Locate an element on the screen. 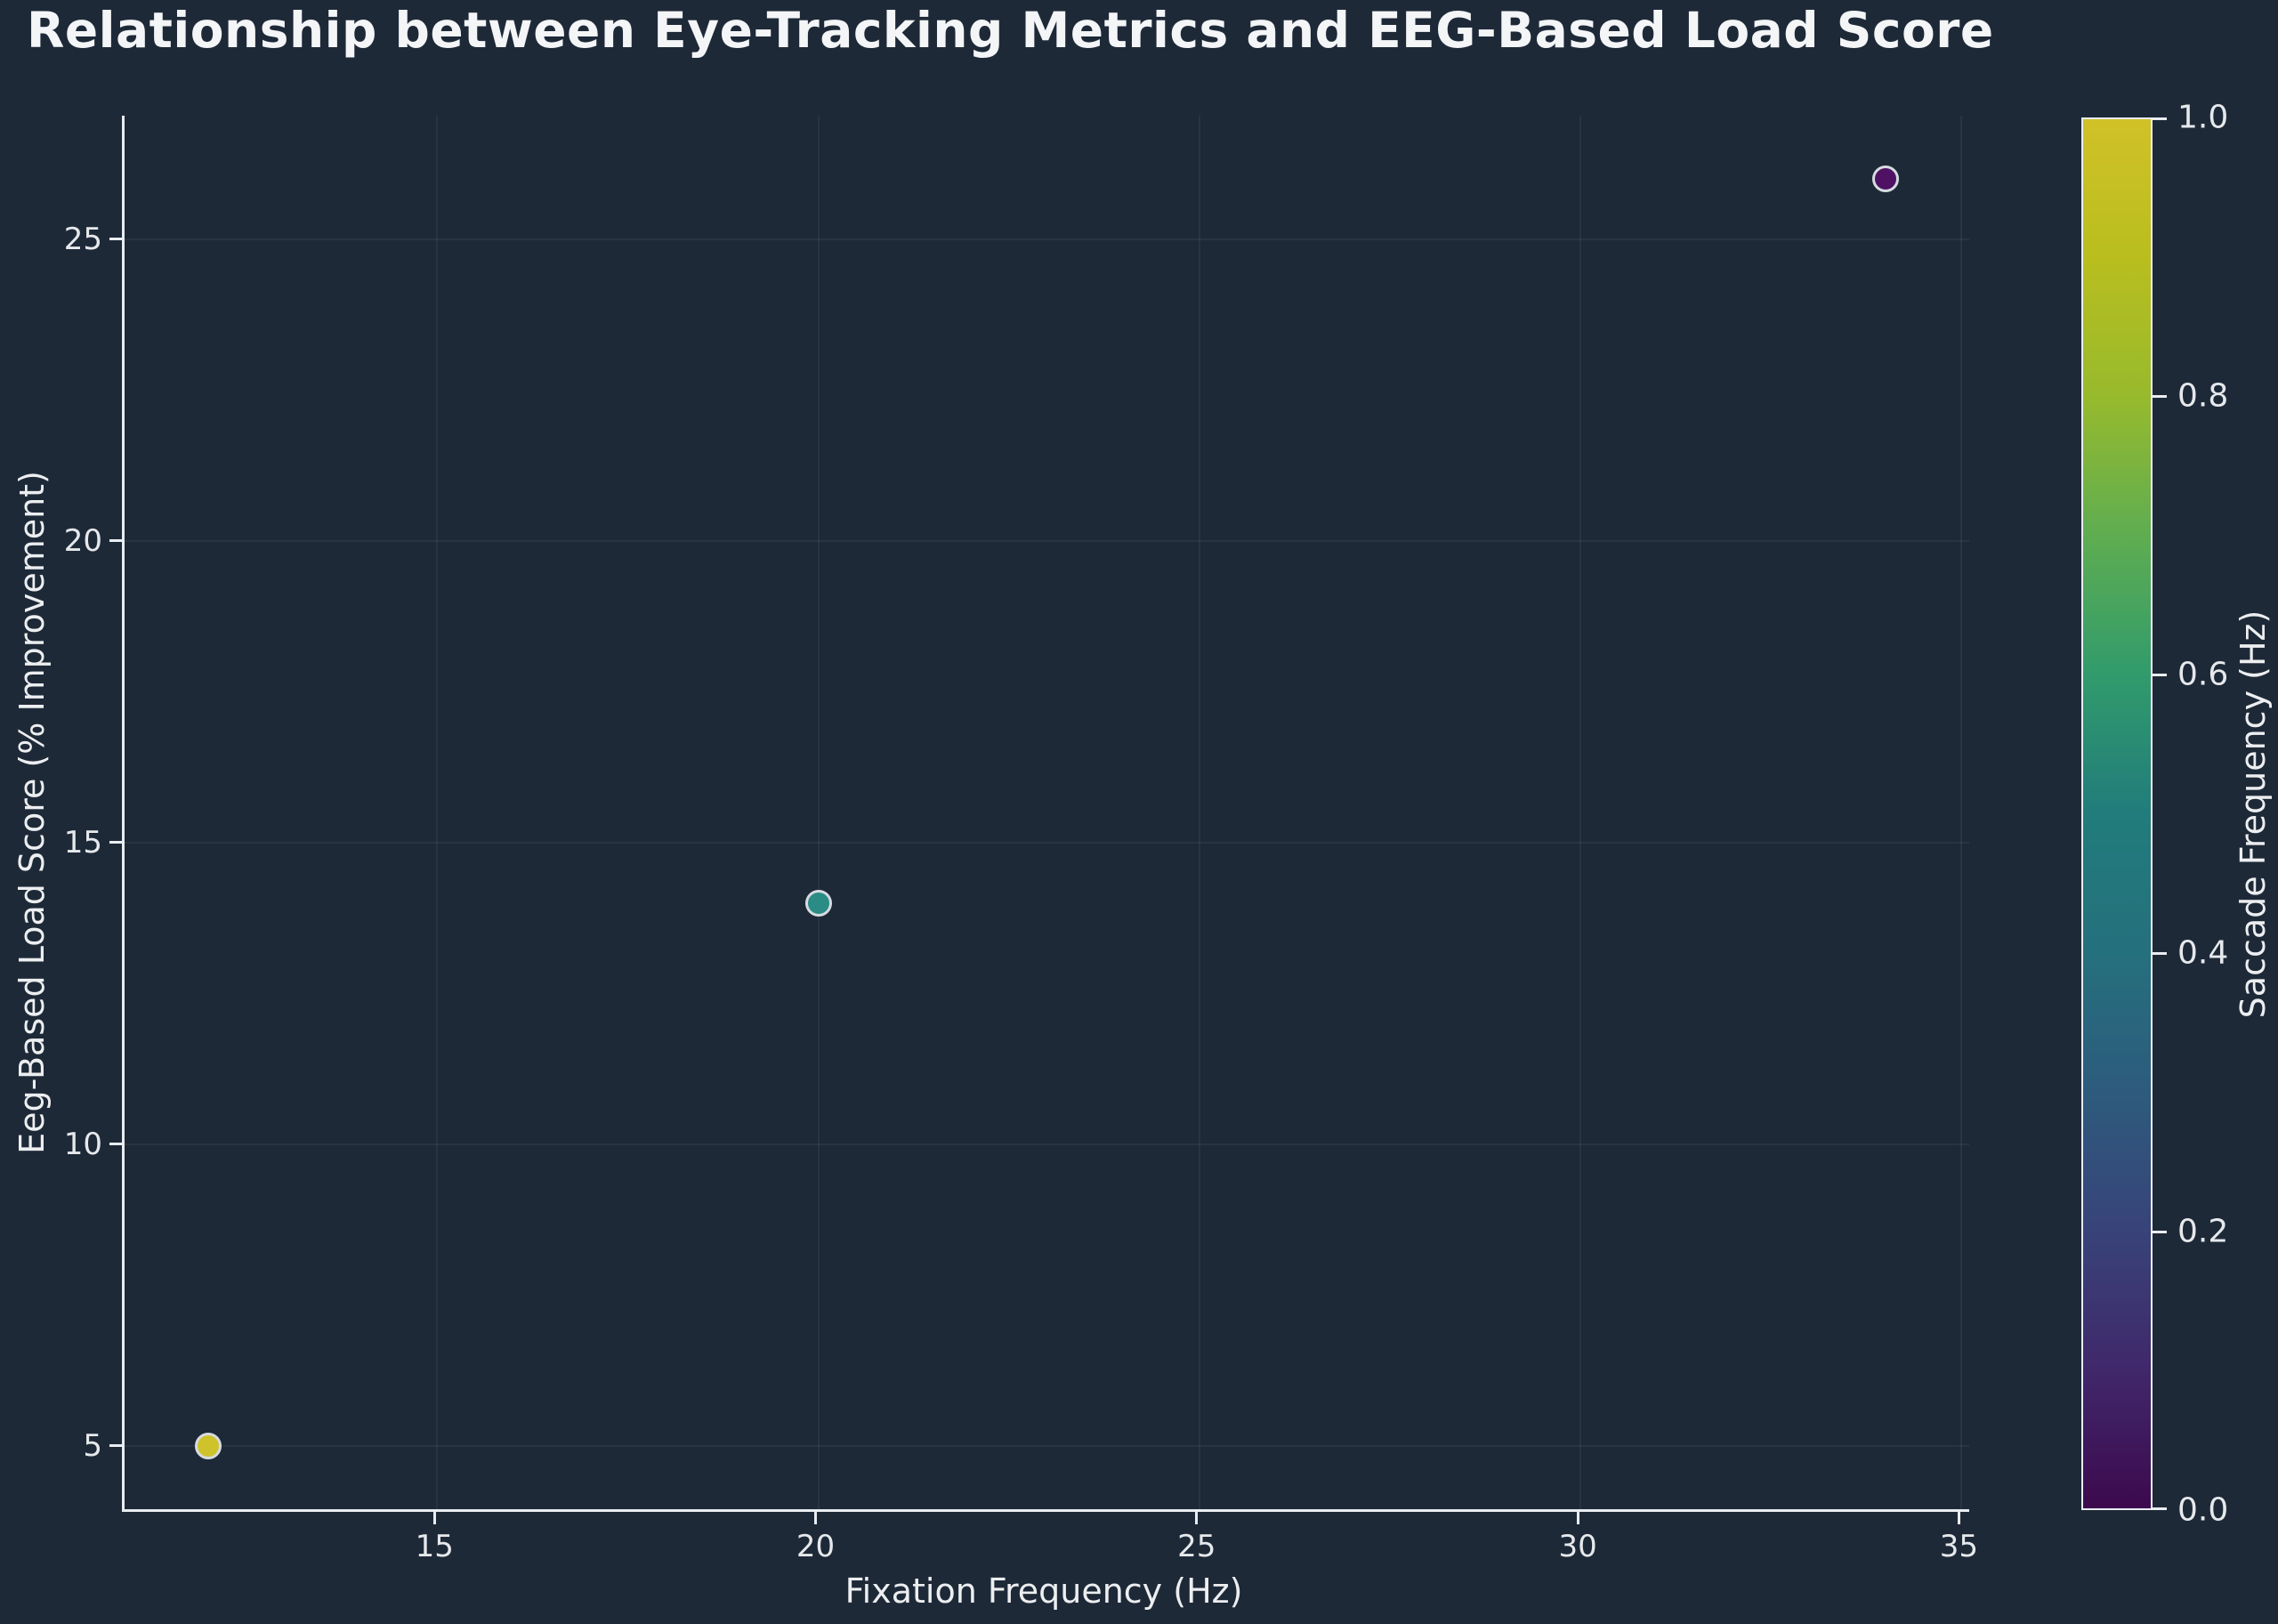 Image resolution: width=2278 pixels, height=1624 pixels. colorbar is located at coordinates (2117, 813).